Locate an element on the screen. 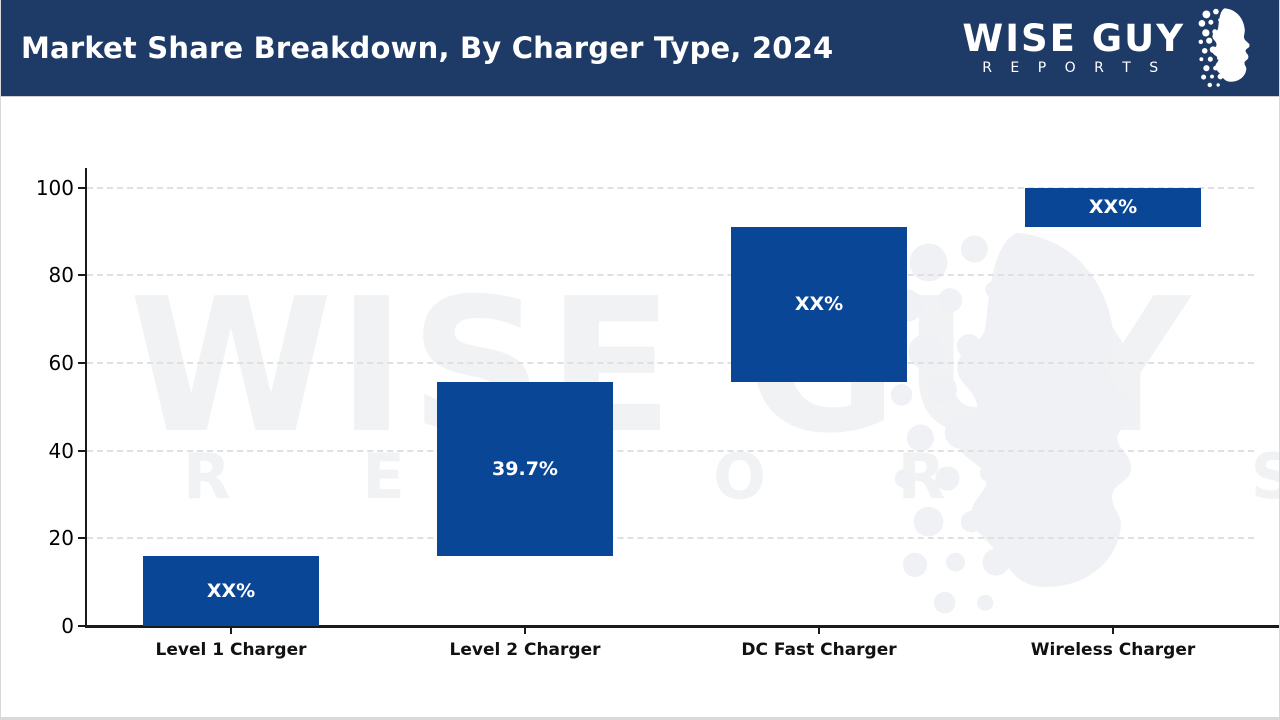 Image resolution: width=1280 pixels, height=720 pixels. x-tick-label-wireless-charger: Wireless Charger is located at coordinates (1113, 650).